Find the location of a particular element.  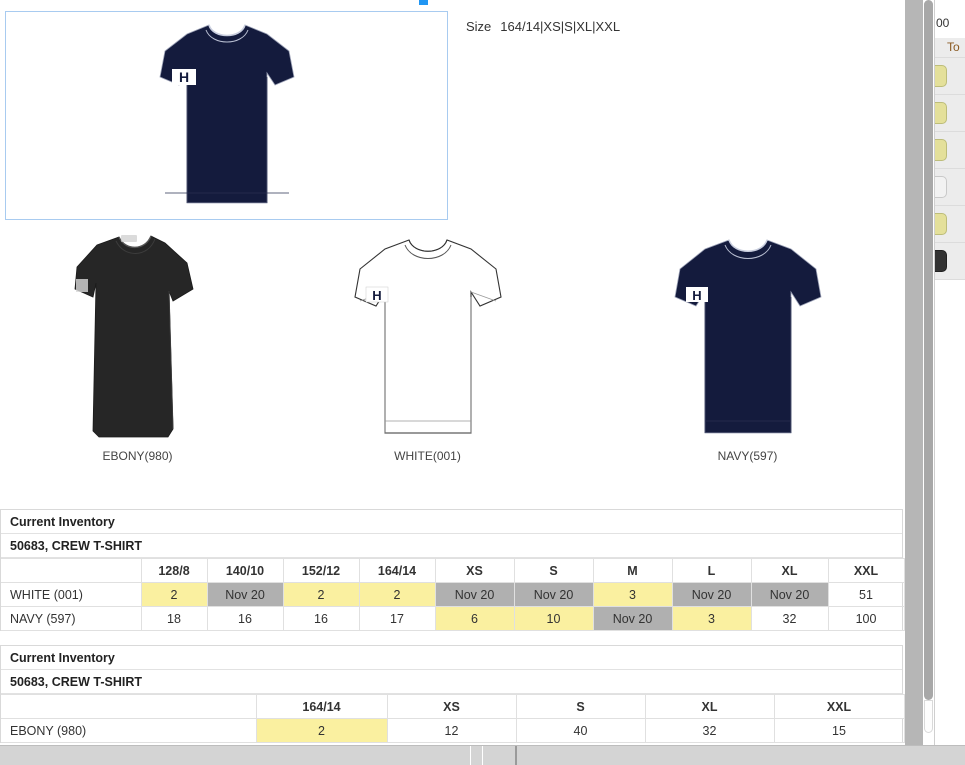

cell-ebony-xs: 12 is located at coordinates (451, 730).